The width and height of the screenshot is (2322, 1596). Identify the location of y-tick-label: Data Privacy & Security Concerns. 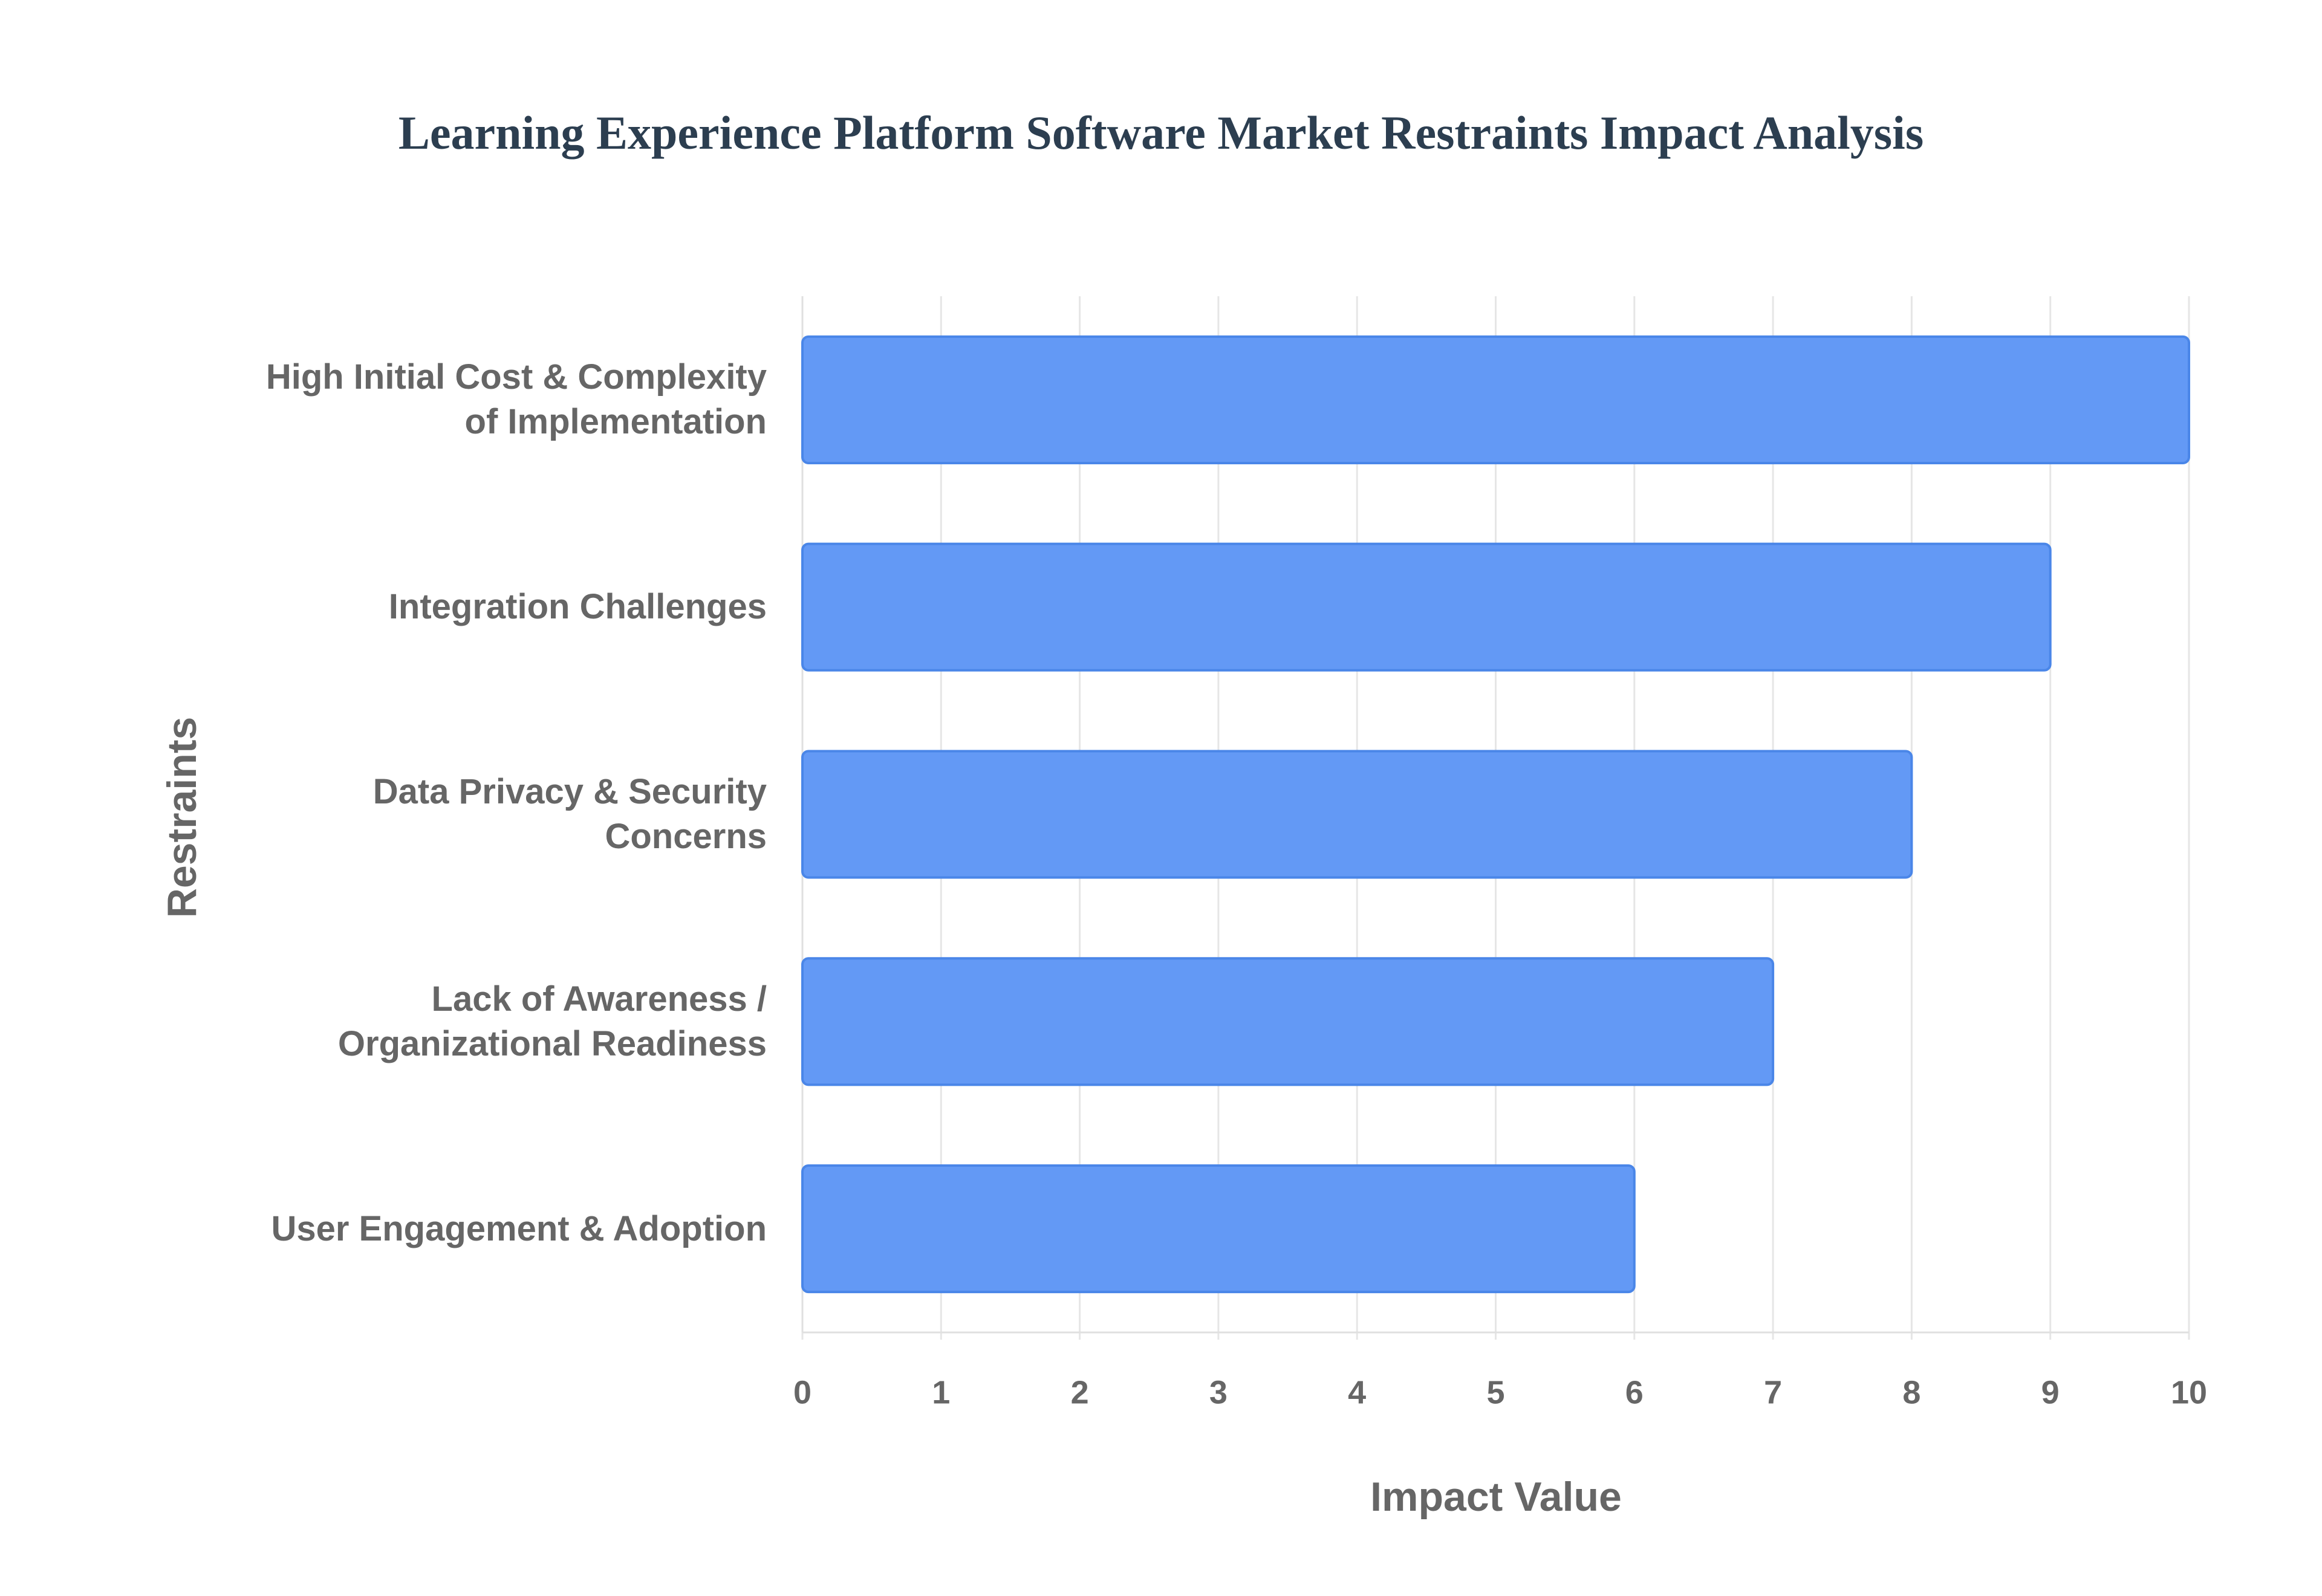
(569, 814).